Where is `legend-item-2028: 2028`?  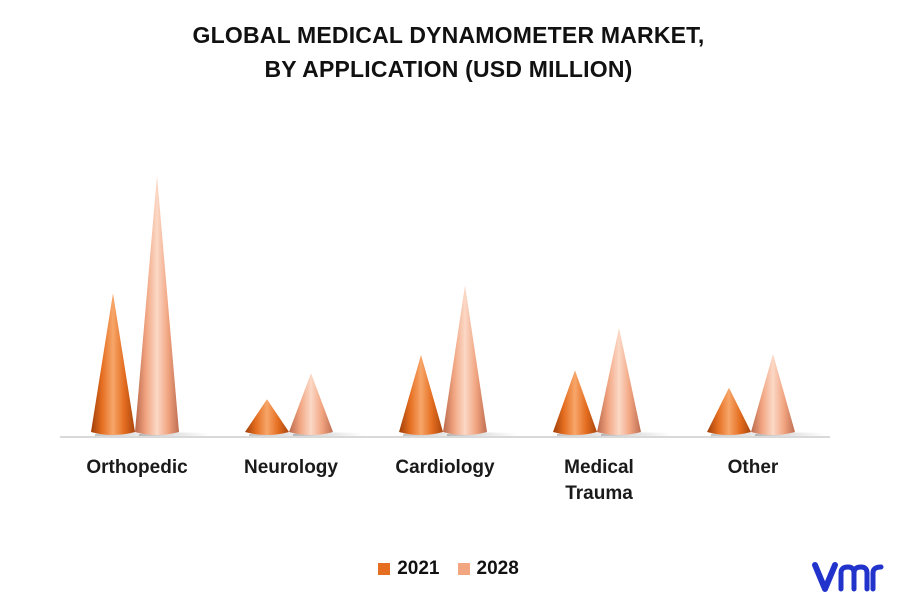 legend-item-2028: 2028 is located at coordinates (488, 569).